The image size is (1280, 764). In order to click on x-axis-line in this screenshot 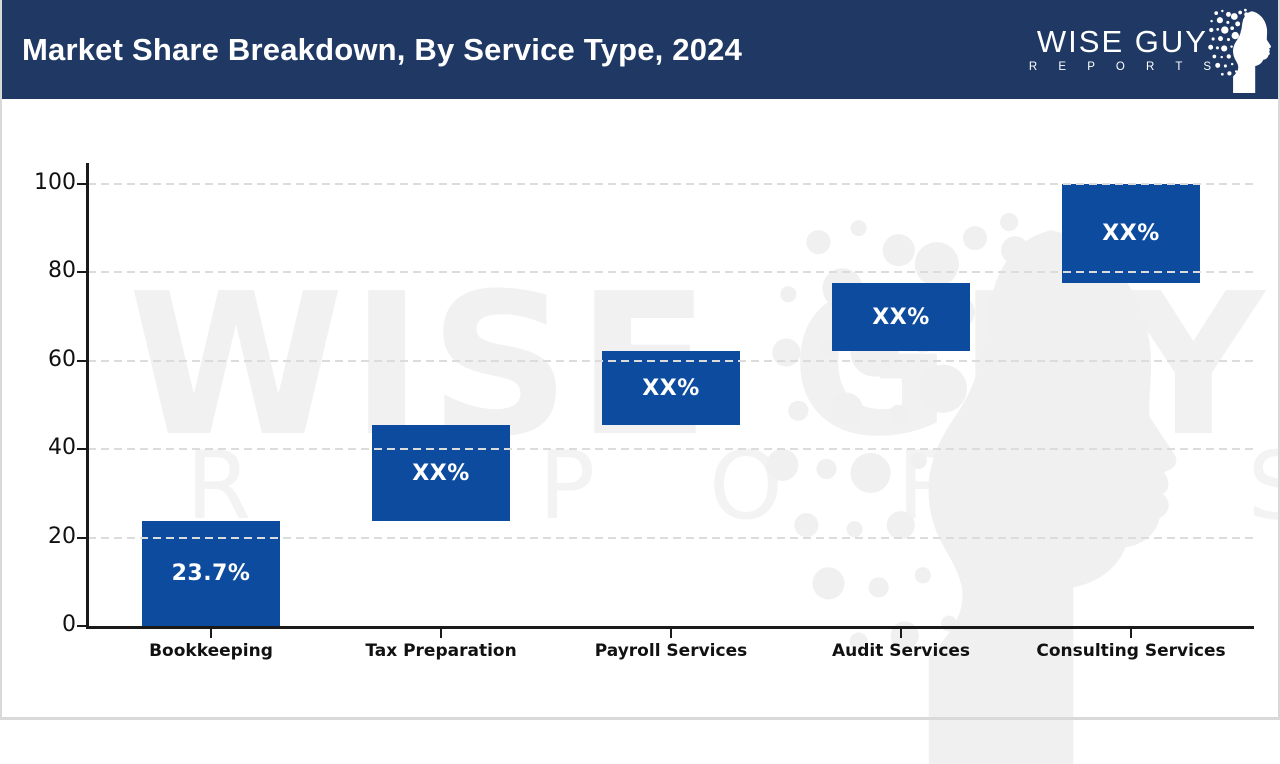, I will do `click(670, 627)`.